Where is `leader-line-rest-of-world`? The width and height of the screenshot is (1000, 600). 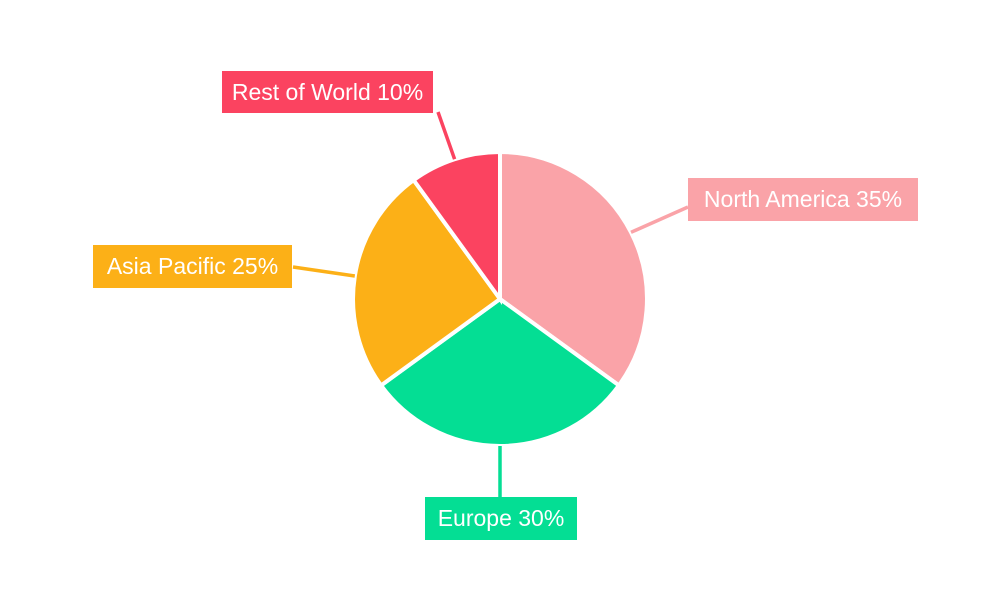 leader-line-rest-of-world is located at coordinates (446, 135).